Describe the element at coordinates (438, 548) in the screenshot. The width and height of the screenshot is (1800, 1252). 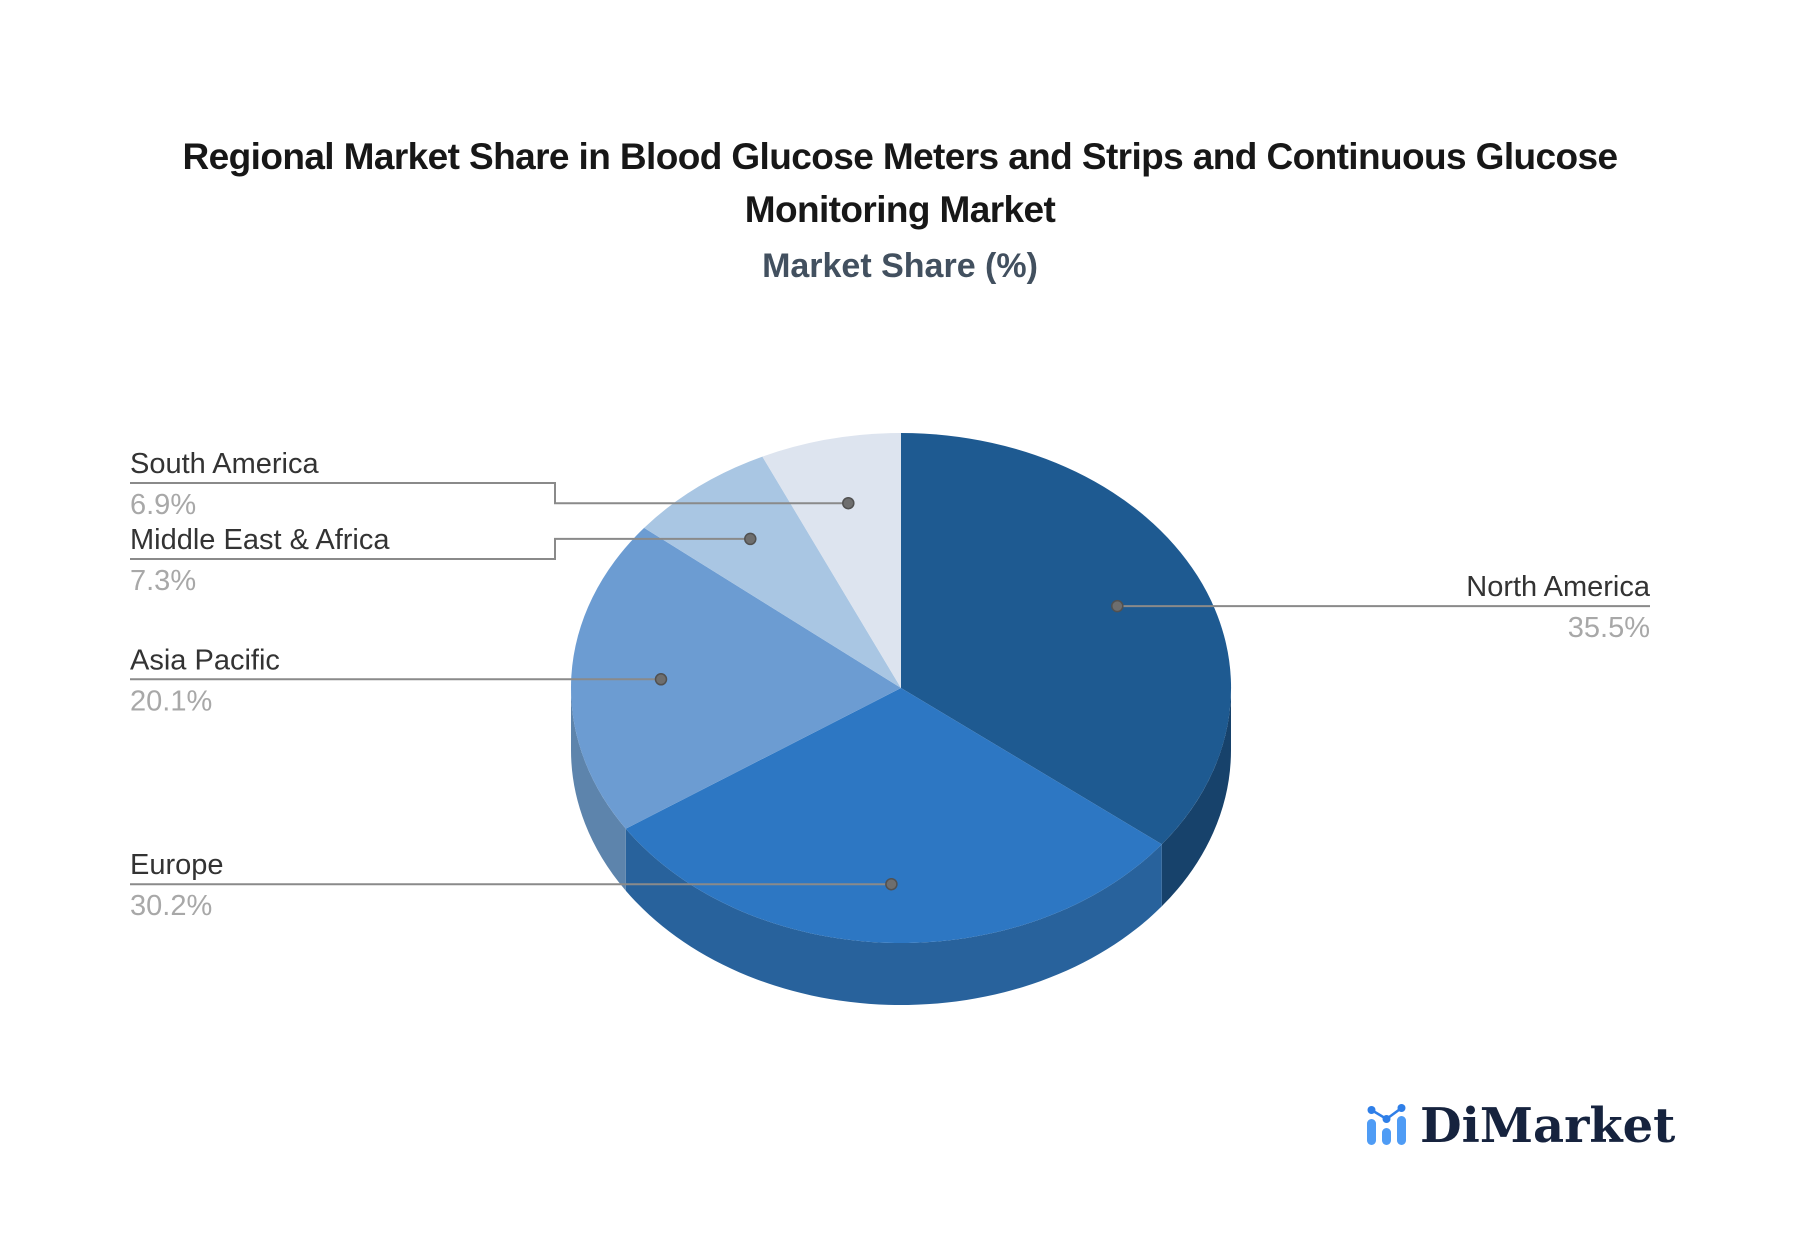
I see `pie-leader-line-middle-east-africa` at that location.